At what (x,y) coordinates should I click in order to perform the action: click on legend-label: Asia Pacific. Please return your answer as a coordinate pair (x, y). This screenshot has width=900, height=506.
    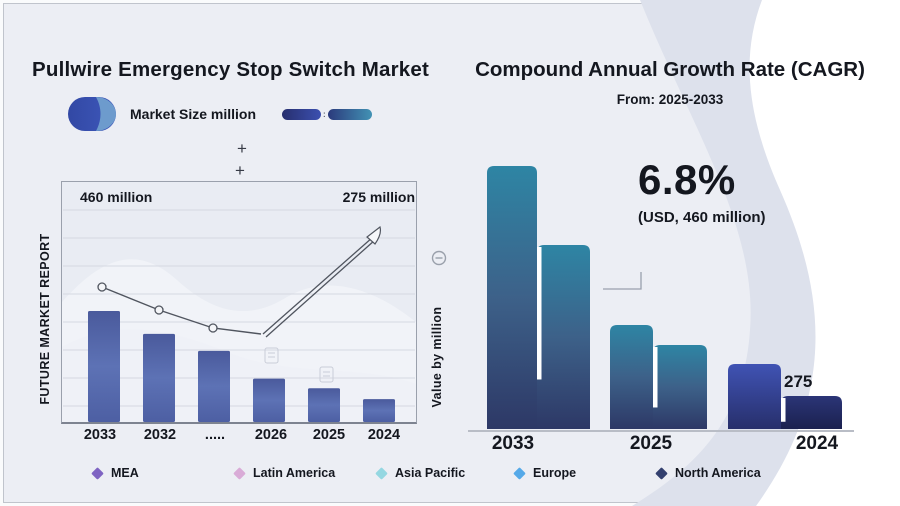
    Looking at the image, I should click on (430, 473).